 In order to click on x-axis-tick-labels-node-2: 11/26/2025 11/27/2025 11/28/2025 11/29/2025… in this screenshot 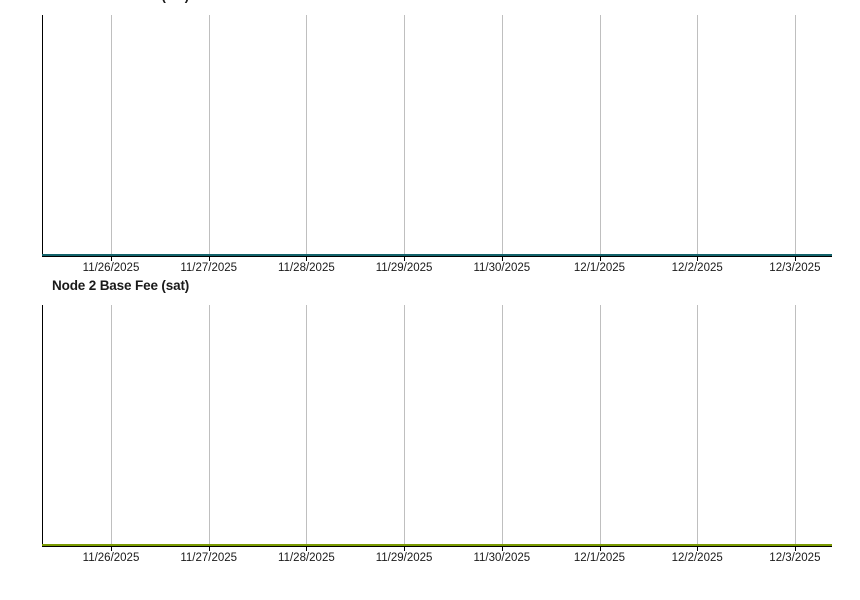, I will do `click(430, 560)`.